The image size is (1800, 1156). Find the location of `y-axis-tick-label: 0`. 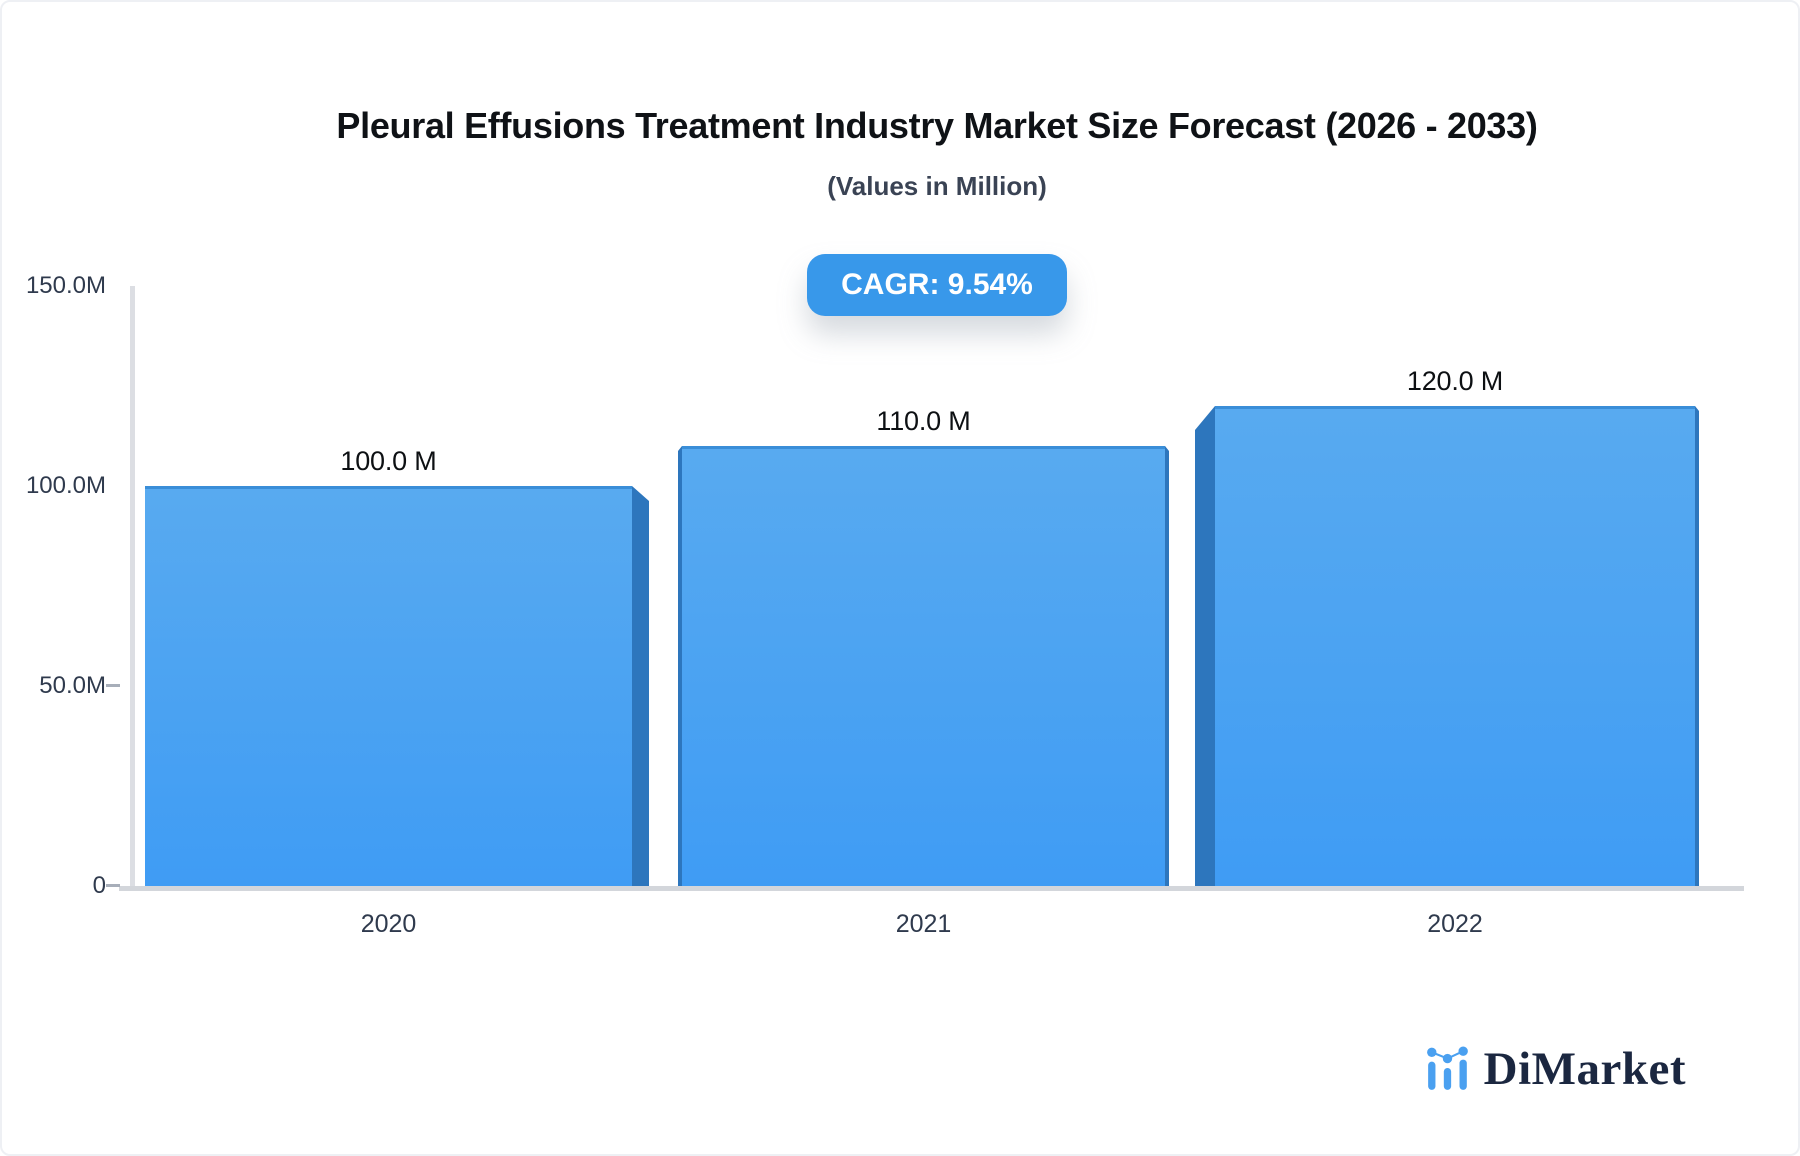

y-axis-tick-label: 0 is located at coordinates (99, 885).